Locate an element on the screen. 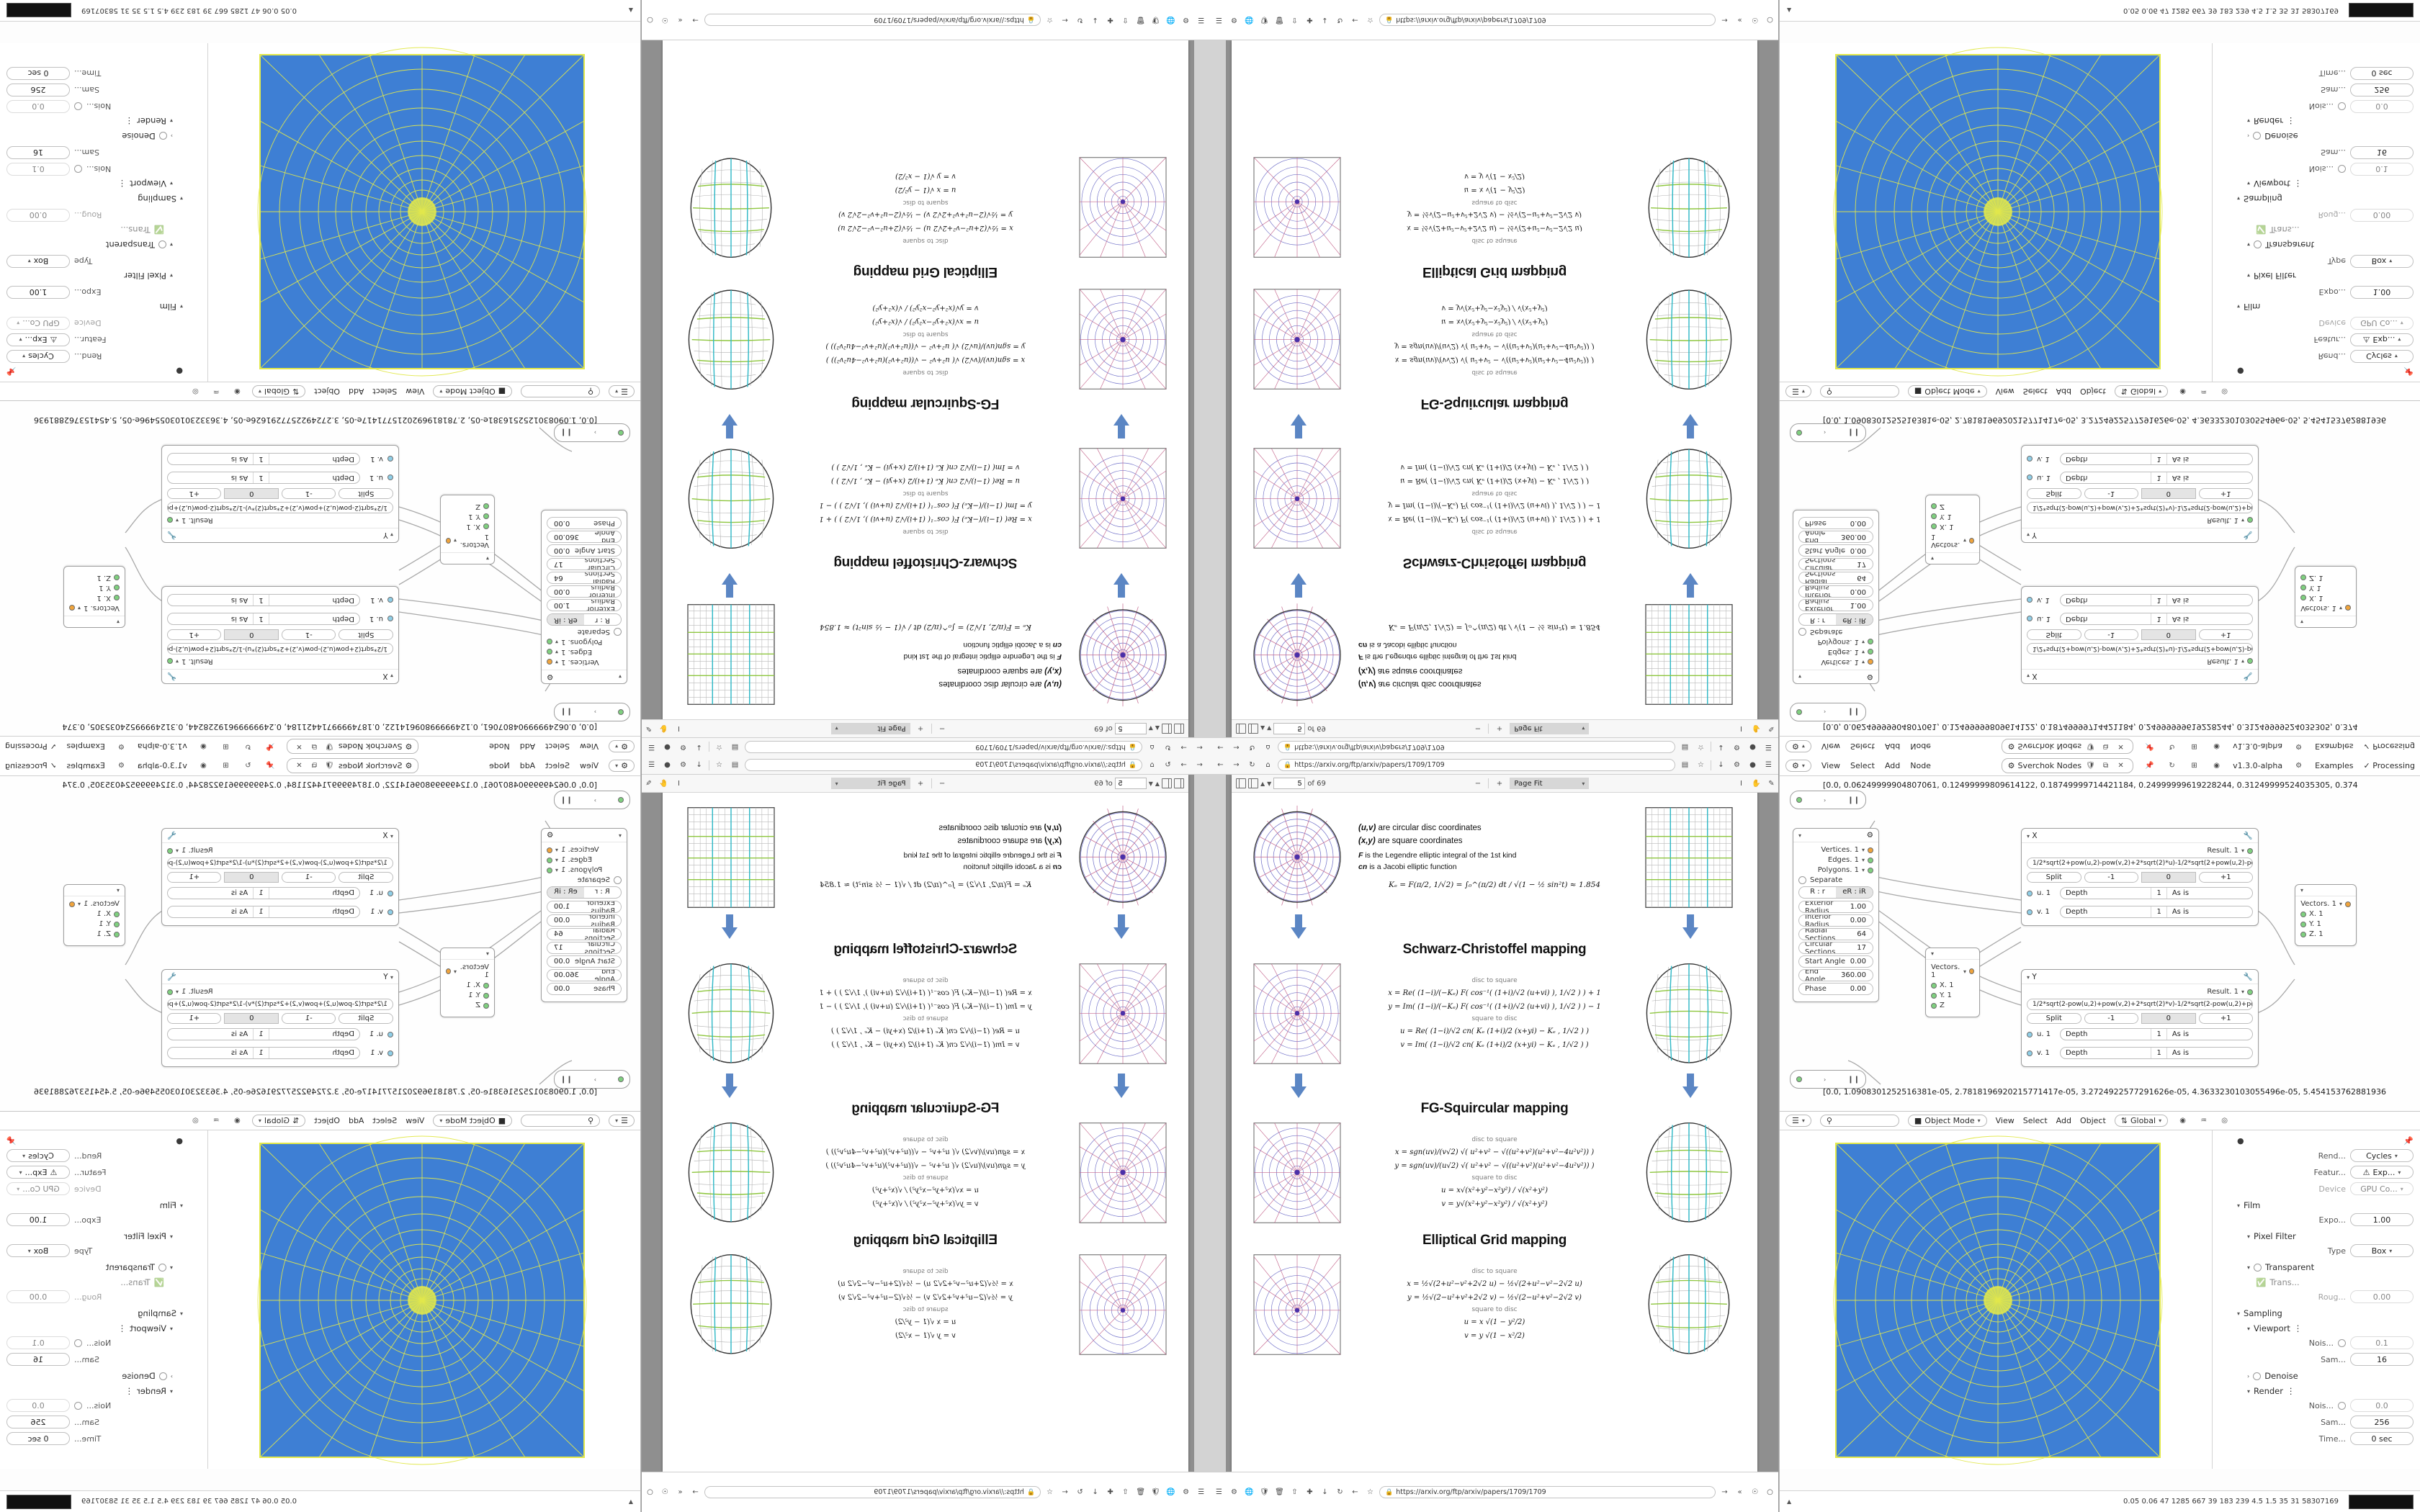  node-viewer-top: › ❙❙ is located at coordinates (1828, 712).